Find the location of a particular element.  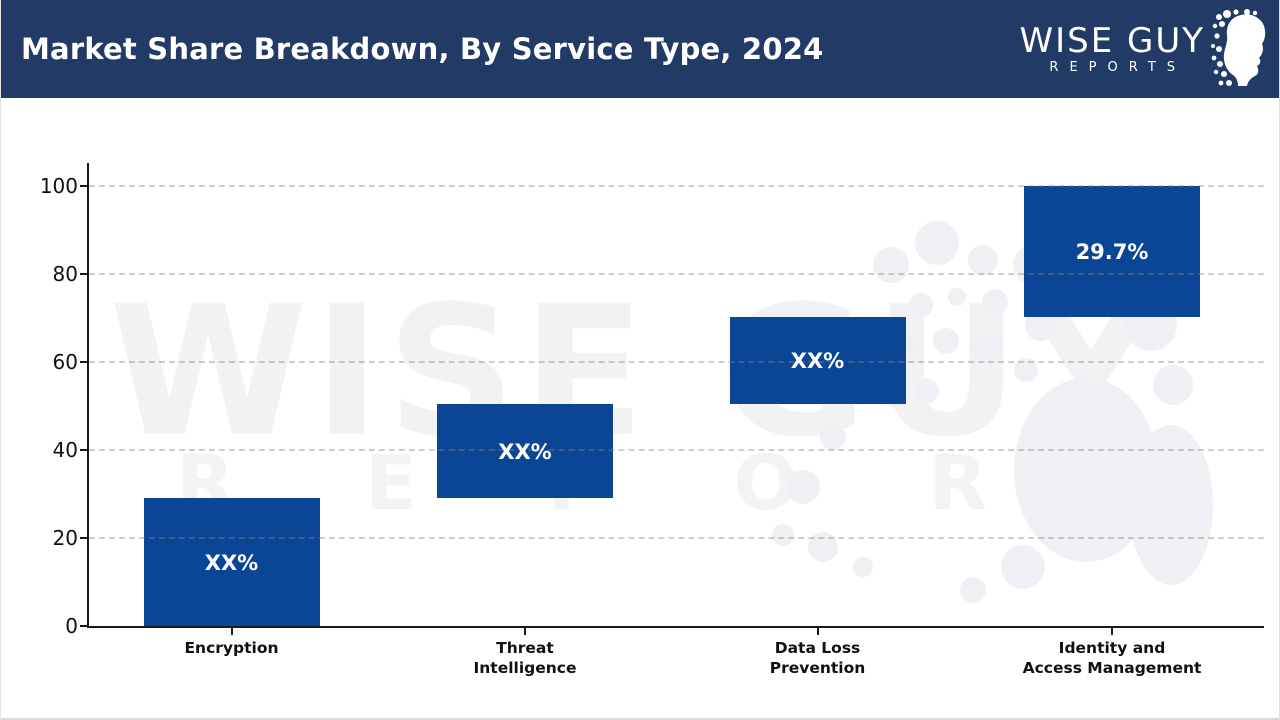

bar-identity-and-access-management is located at coordinates (1112, 251).